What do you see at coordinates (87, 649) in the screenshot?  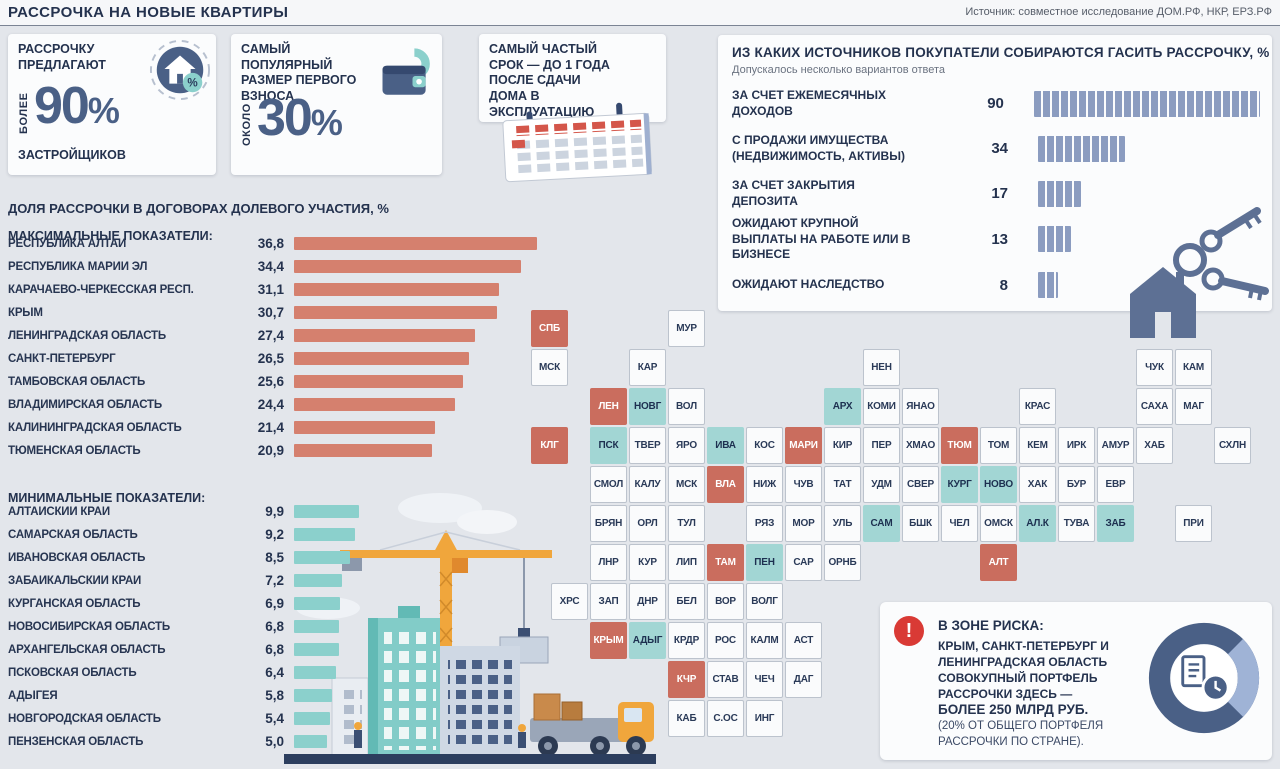 I see `region-label: АРХАНГЕЛЬСКАЯ ОБЛАСТЬ` at bounding box center [87, 649].